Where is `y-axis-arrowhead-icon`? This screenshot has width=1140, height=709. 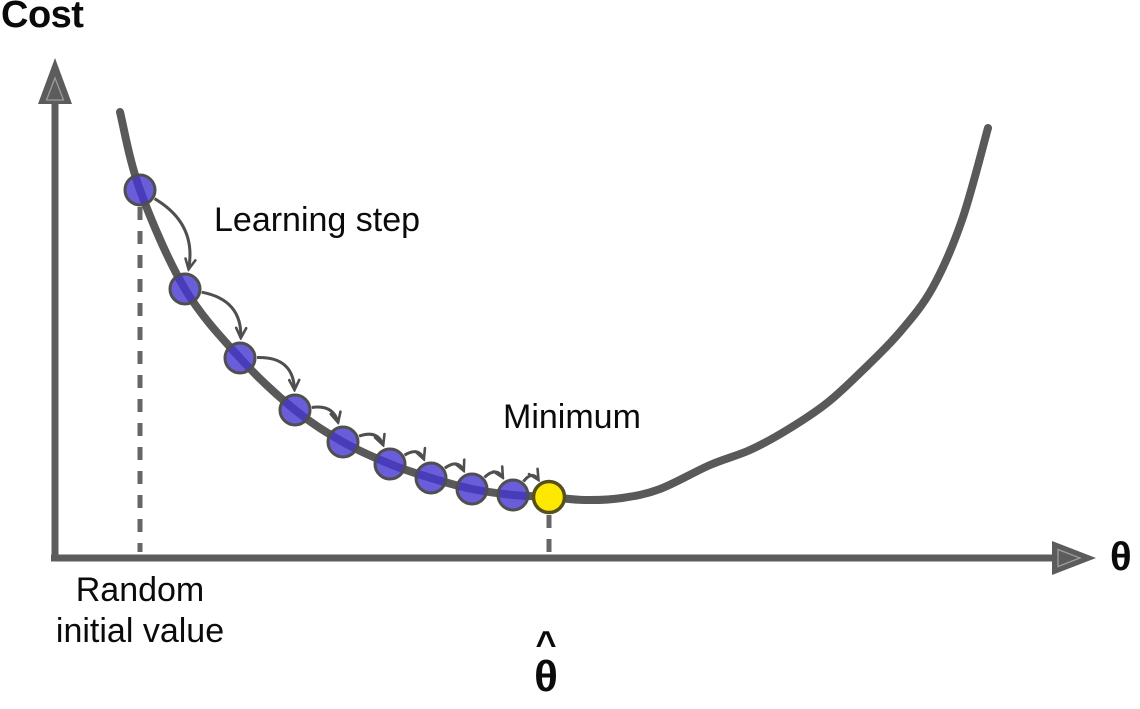 y-axis-arrowhead-icon is located at coordinates (55, 81).